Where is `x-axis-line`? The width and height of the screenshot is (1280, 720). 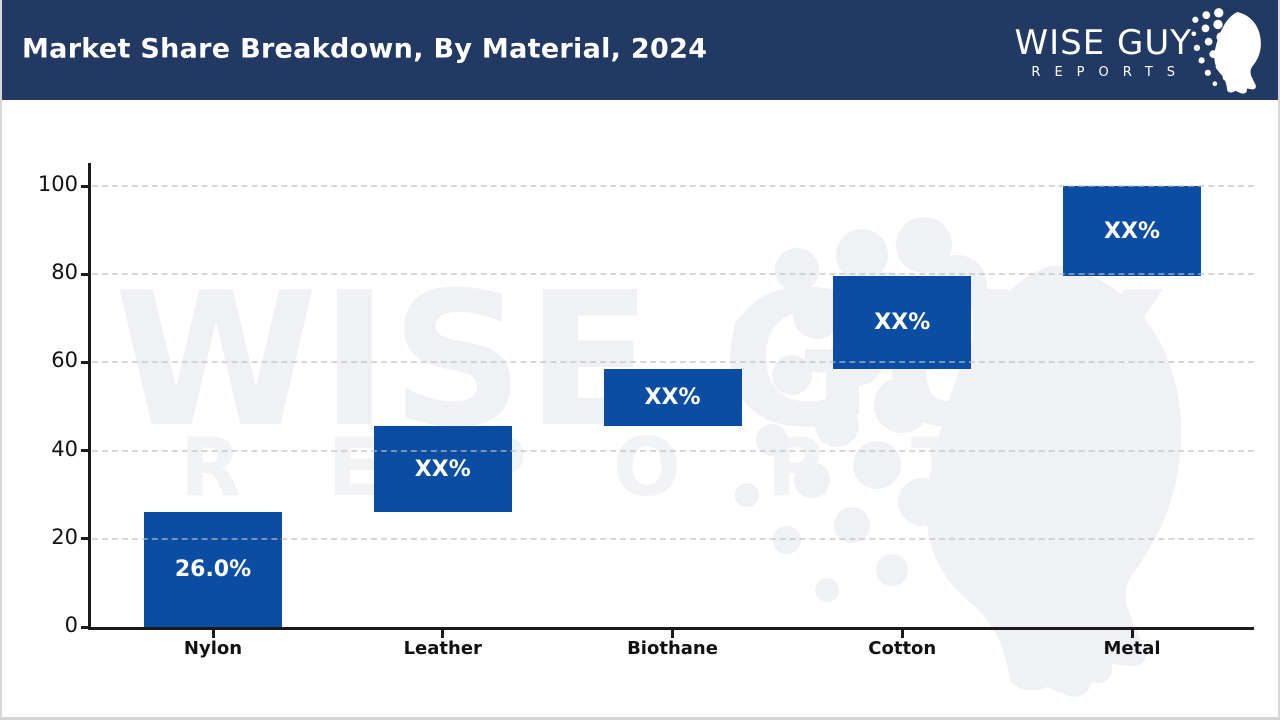
x-axis-line is located at coordinates (671, 628).